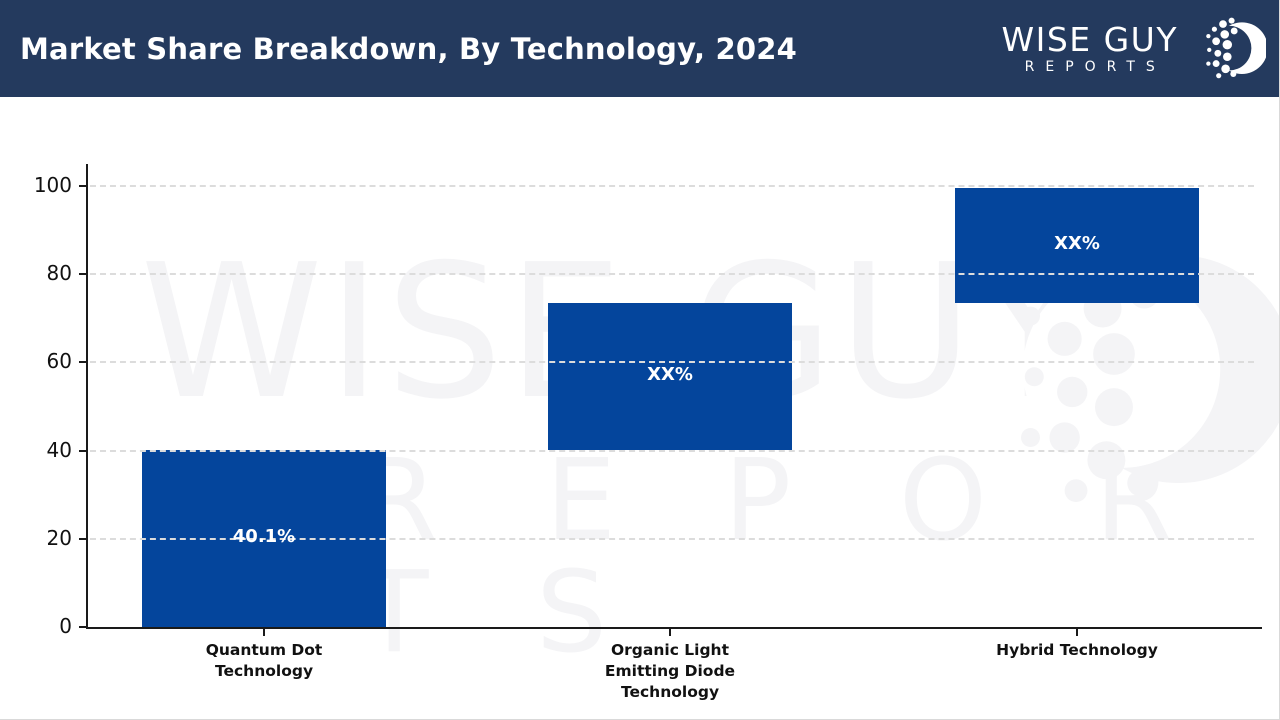 This screenshot has width=1280, height=720. What do you see at coordinates (65, 626) in the screenshot?
I see `y-tick-label: 0` at bounding box center [65, 626].